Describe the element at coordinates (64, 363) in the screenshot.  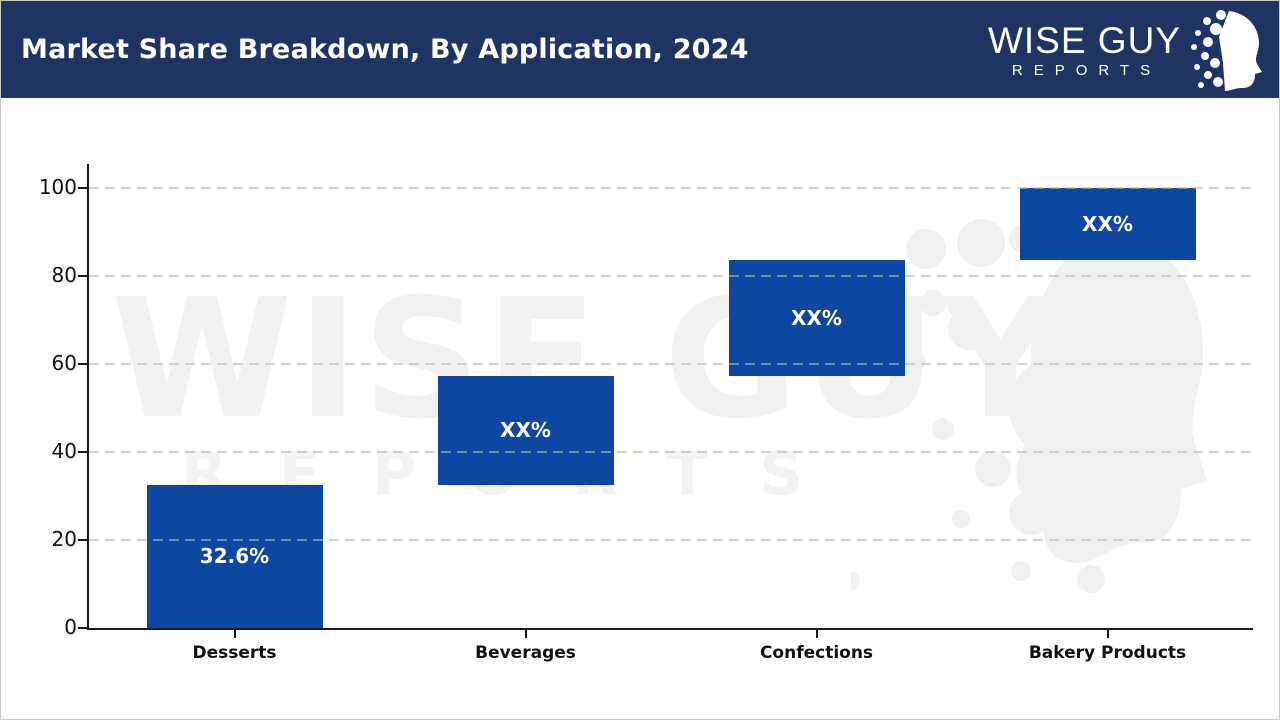
I see `y-tick-label: 60` at that location.